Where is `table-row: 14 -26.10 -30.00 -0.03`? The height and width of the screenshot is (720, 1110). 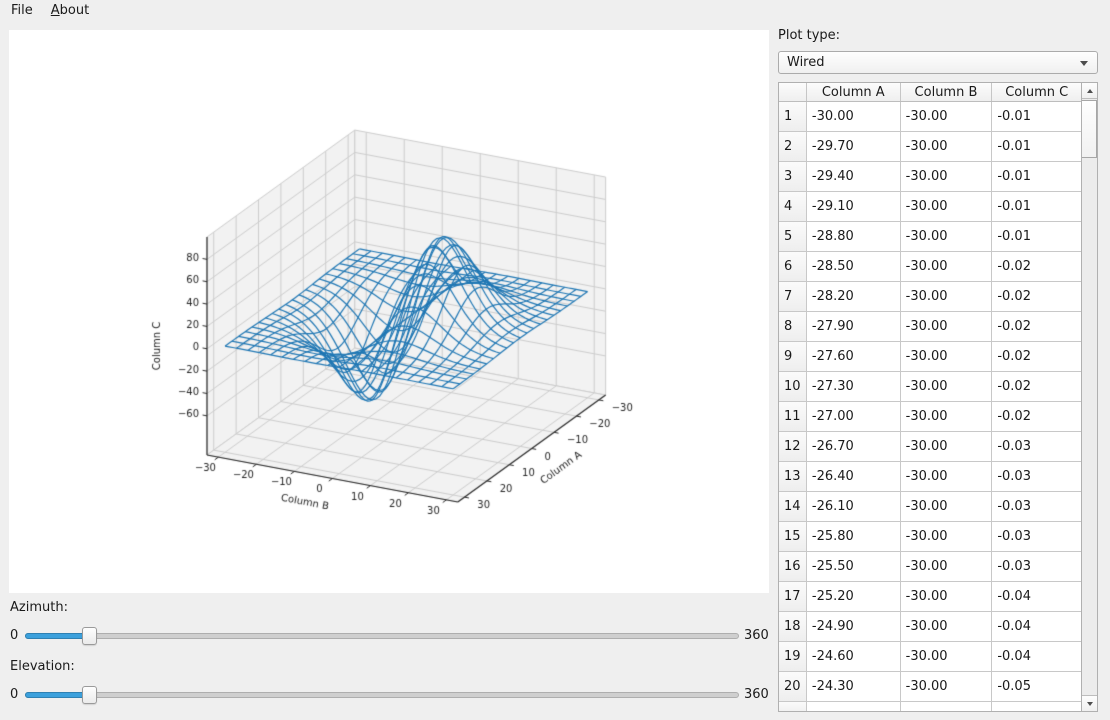
table-row: 14 -26.10 -30.00 -0.03 is located at coordinates (930, 507).